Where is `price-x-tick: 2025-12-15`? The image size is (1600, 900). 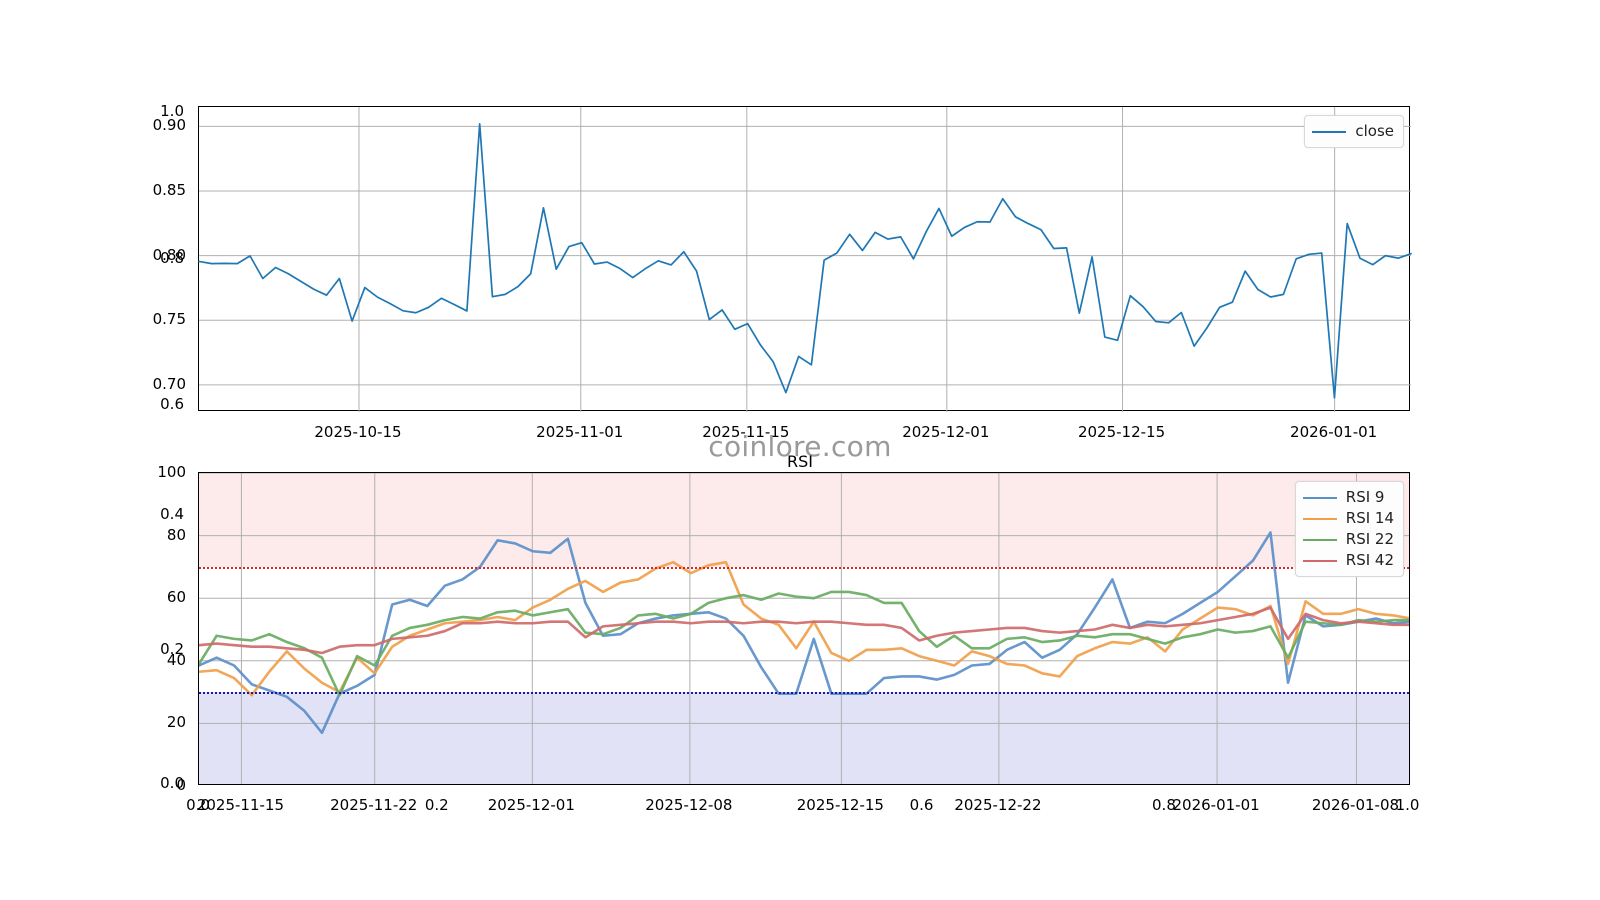
price-x-tick: 2025-12-15 is located at coordinates (1121, 432).